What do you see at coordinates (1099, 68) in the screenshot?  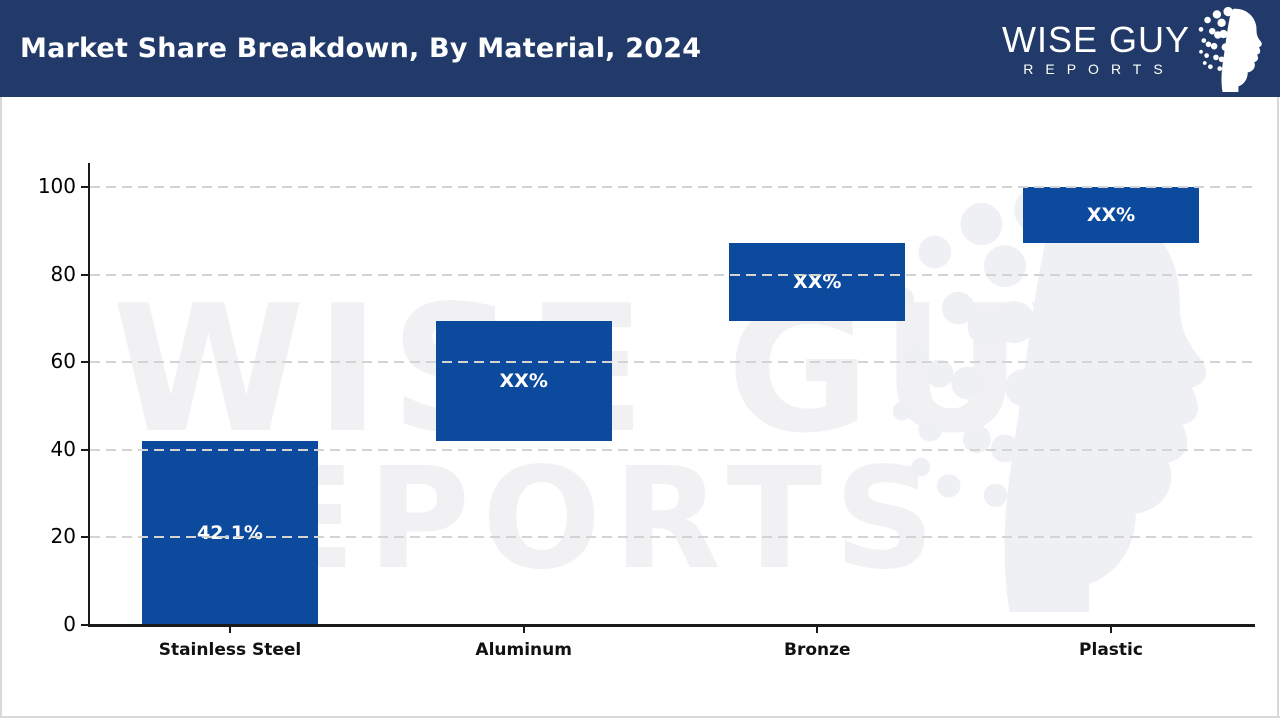 I see `logo-subtitle: REPORTS` at bounding box center [1099, 68].